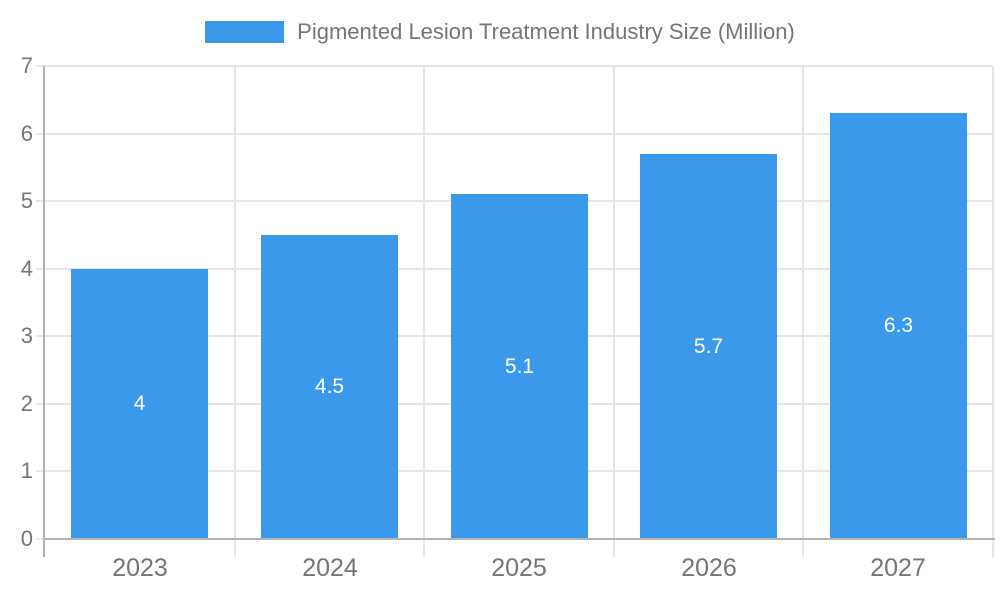 The height and width of the screenshot is (600, 1000). I want to click on bar-value-label: 6.3, so click(898, 325).